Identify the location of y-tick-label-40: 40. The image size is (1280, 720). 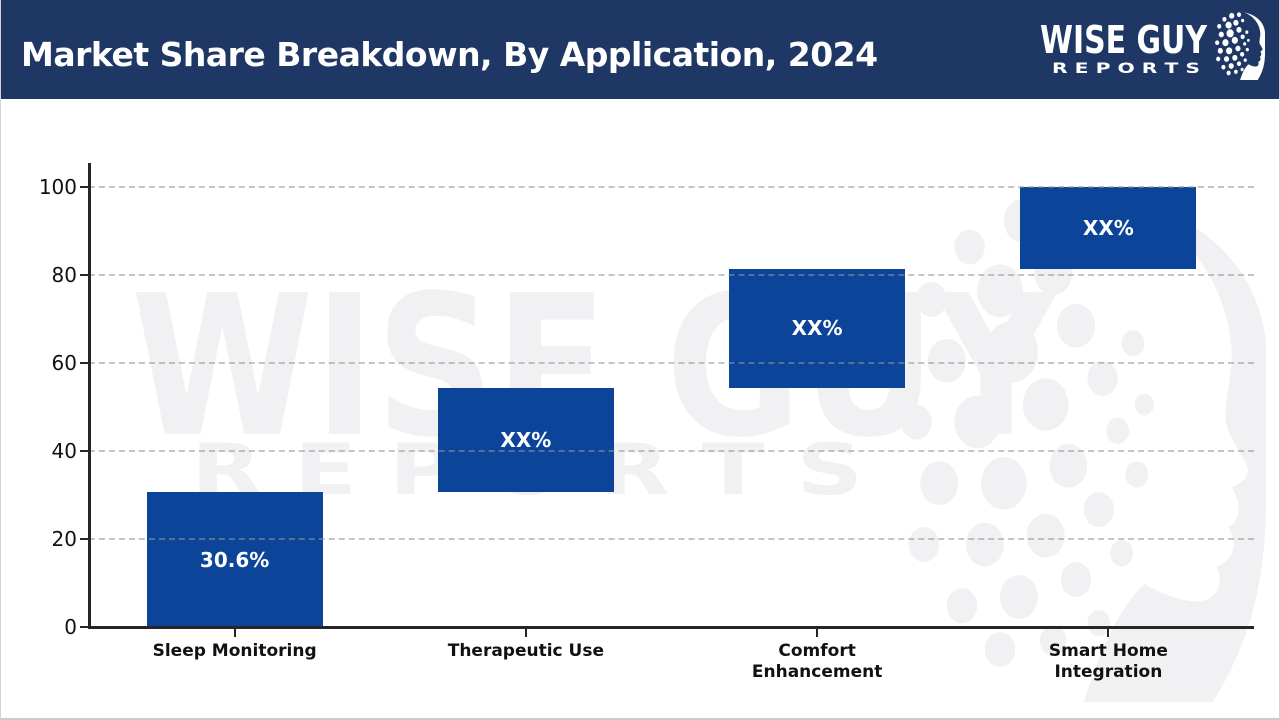
(64, 451).